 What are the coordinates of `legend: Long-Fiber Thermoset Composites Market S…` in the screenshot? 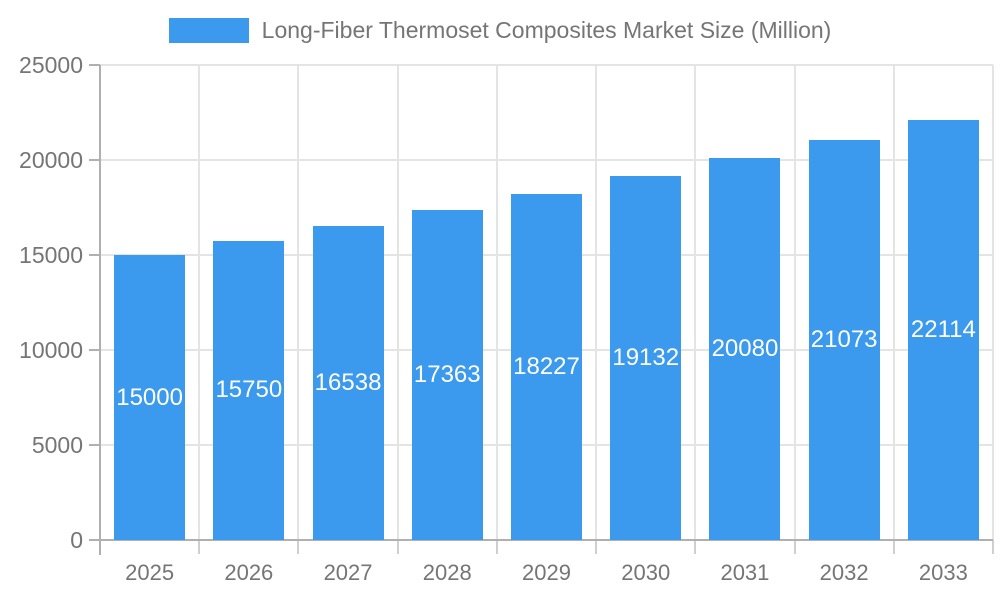 It's located at (500, 30).